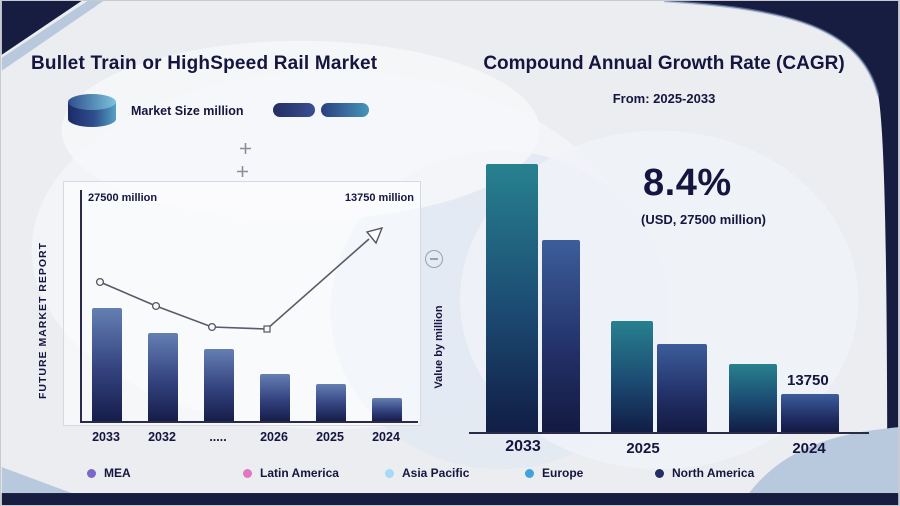 Image resolution: width=900 pixels, height=506 pixels. What do you see at coordinates (246, 437) in the screenshot?
I see `x-axis-labels: 2033 2032 ..... 2026 2025 2024` at bounding box center [246, 437].